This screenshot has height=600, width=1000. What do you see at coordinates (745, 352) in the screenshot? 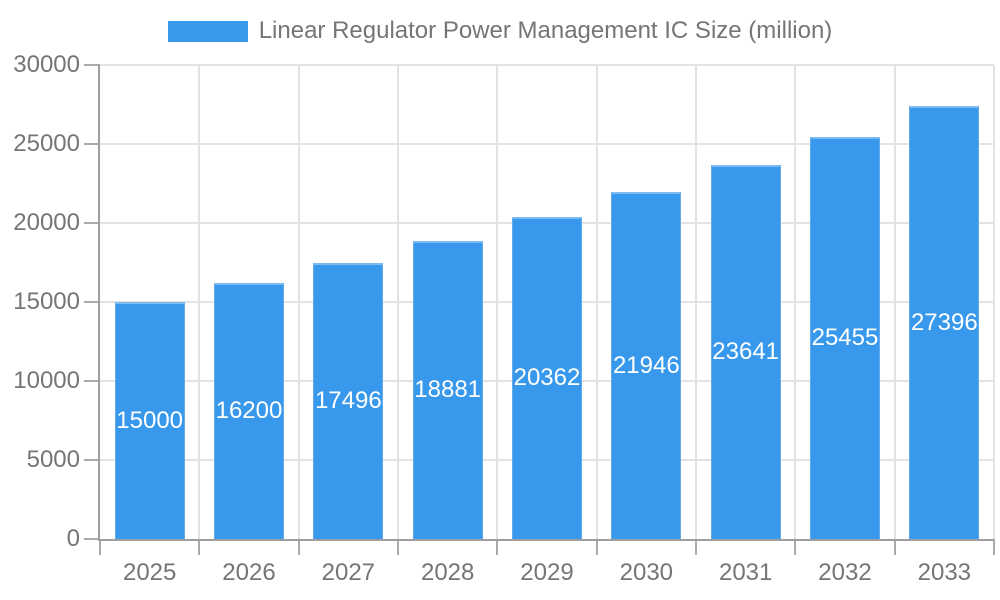
I see `bar-2031` at bounding box center [745, 352].